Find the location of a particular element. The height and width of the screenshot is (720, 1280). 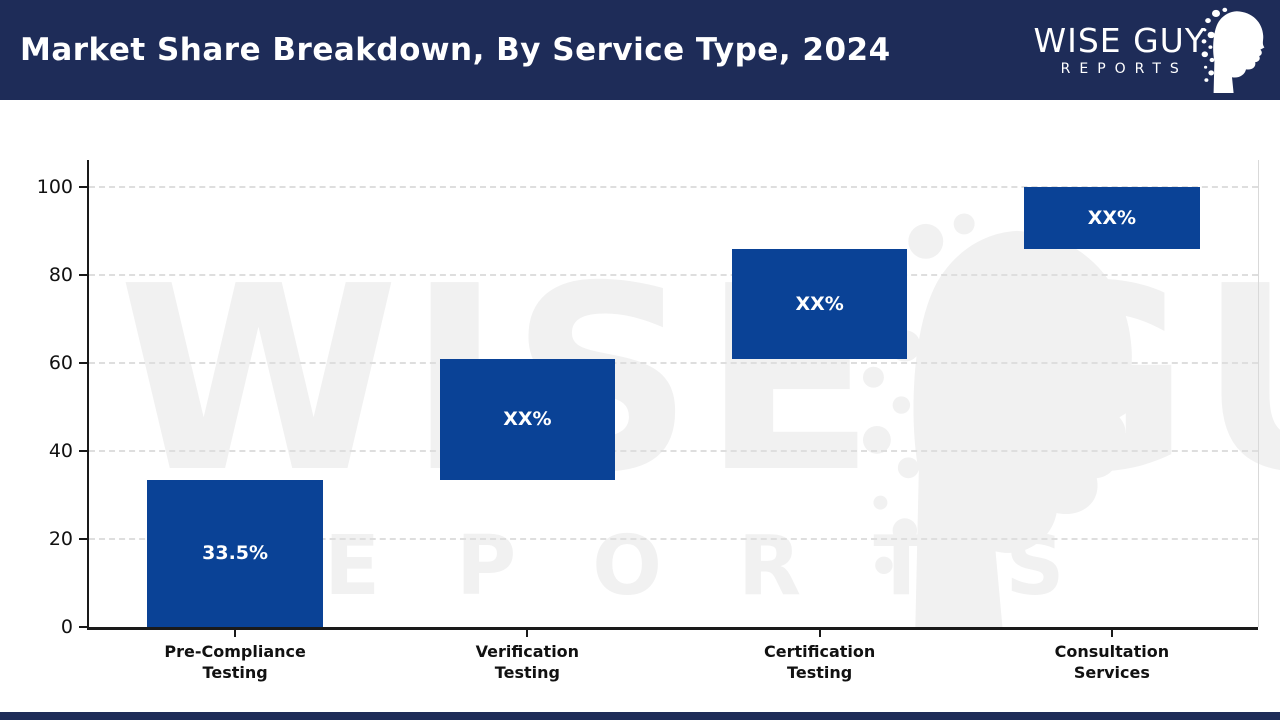

y-tick-label-20: 20 is located at coordinates (60, 539).